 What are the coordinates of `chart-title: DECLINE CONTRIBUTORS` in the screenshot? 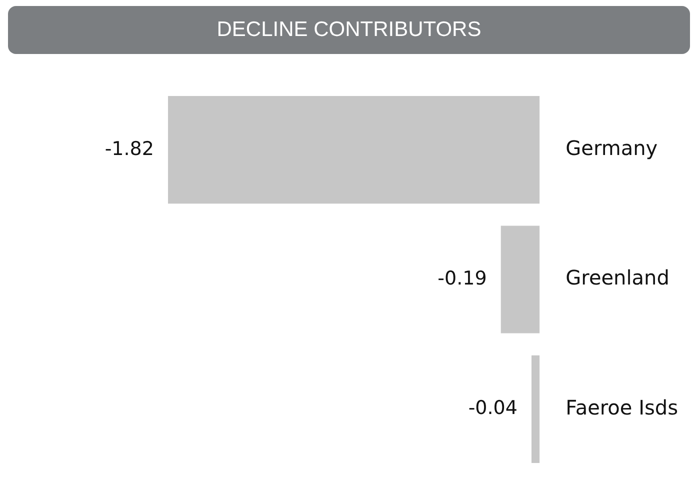 It's located at (349, 30).